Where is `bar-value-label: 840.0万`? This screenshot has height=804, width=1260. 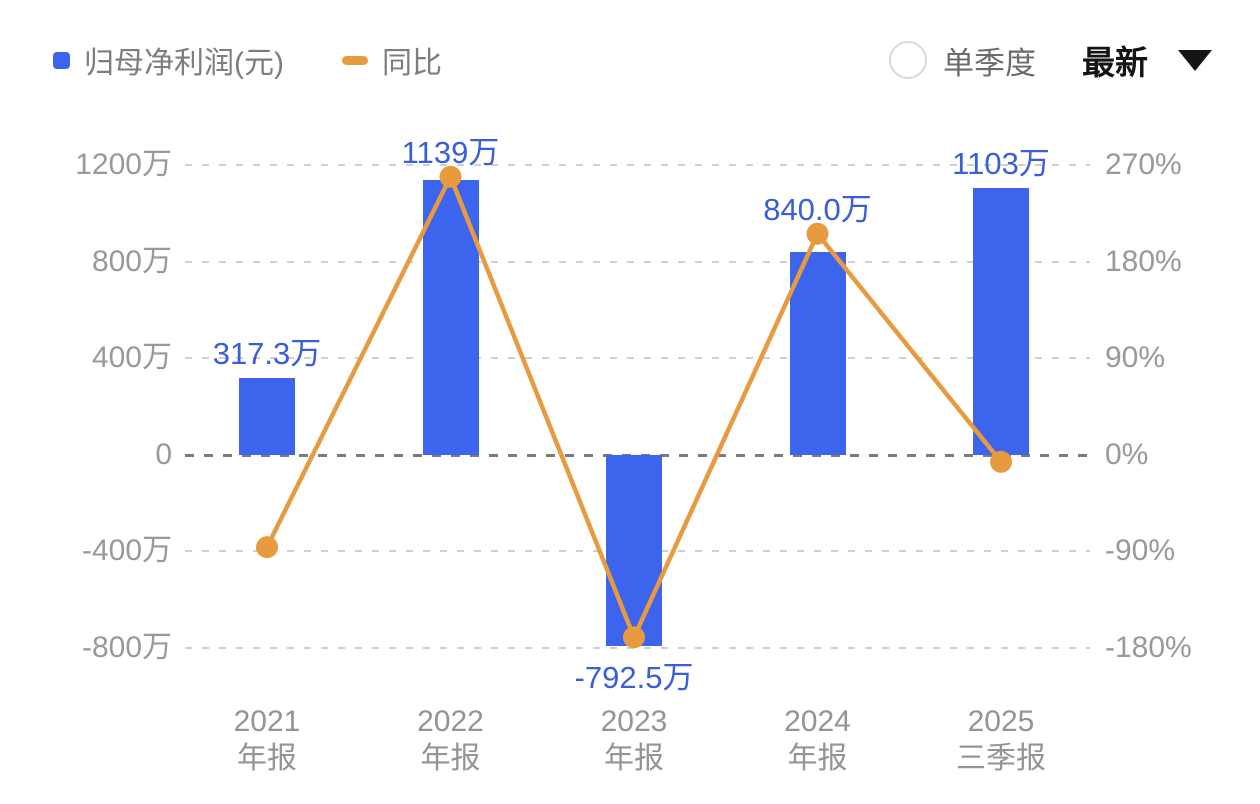 bar-value-label: 840.0万 is located at coordinates (817, 209).